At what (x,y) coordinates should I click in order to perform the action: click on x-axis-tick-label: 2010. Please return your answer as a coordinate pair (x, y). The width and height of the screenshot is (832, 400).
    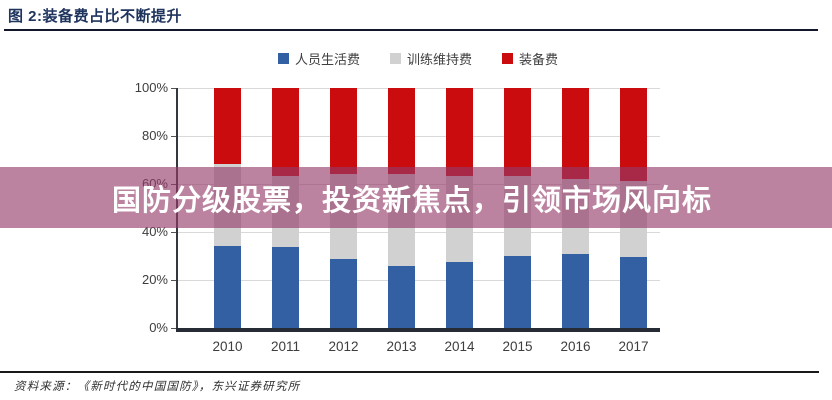
    Looking at the image, I should click on (227, 346).